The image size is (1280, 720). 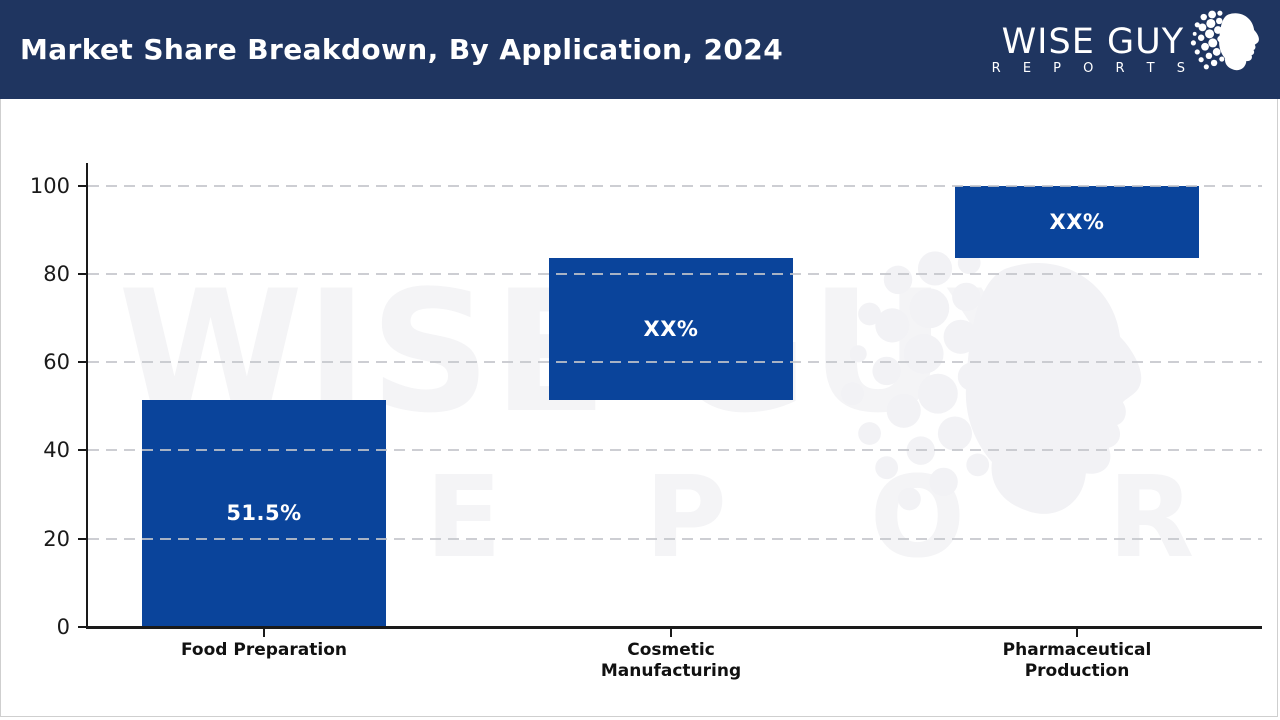 I want to click on bar-value-label: 51.5%, so click(x=264, y=513).